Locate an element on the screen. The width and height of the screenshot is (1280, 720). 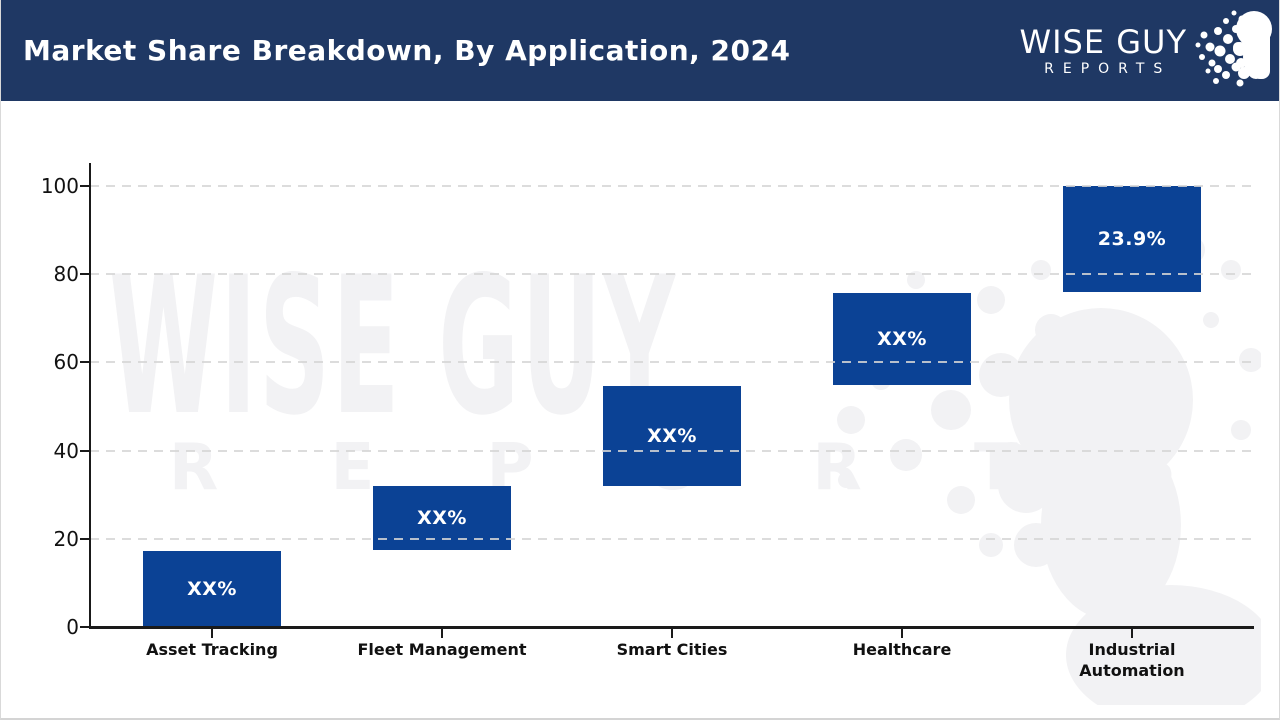
y-tick-label-40: 40 is located at coordinates (66, 450).